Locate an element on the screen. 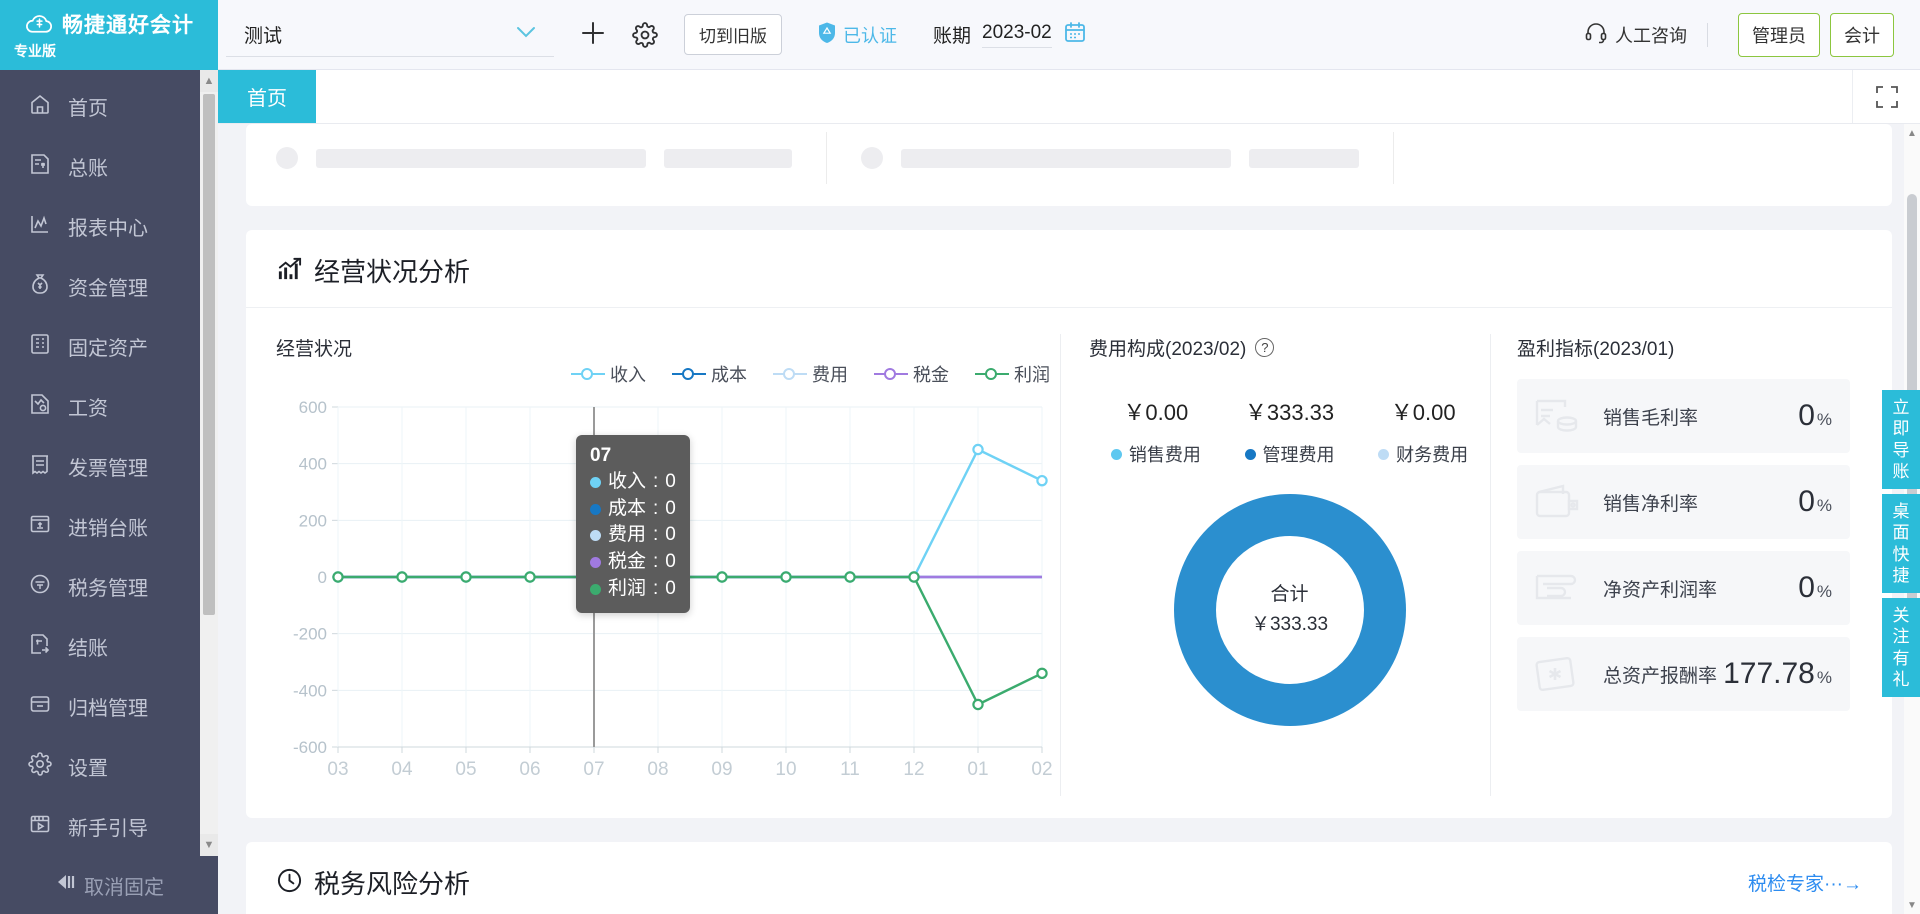 The width and height of the screenshot is (1920, 914). gear-icon is located at coordinates (645, 34).